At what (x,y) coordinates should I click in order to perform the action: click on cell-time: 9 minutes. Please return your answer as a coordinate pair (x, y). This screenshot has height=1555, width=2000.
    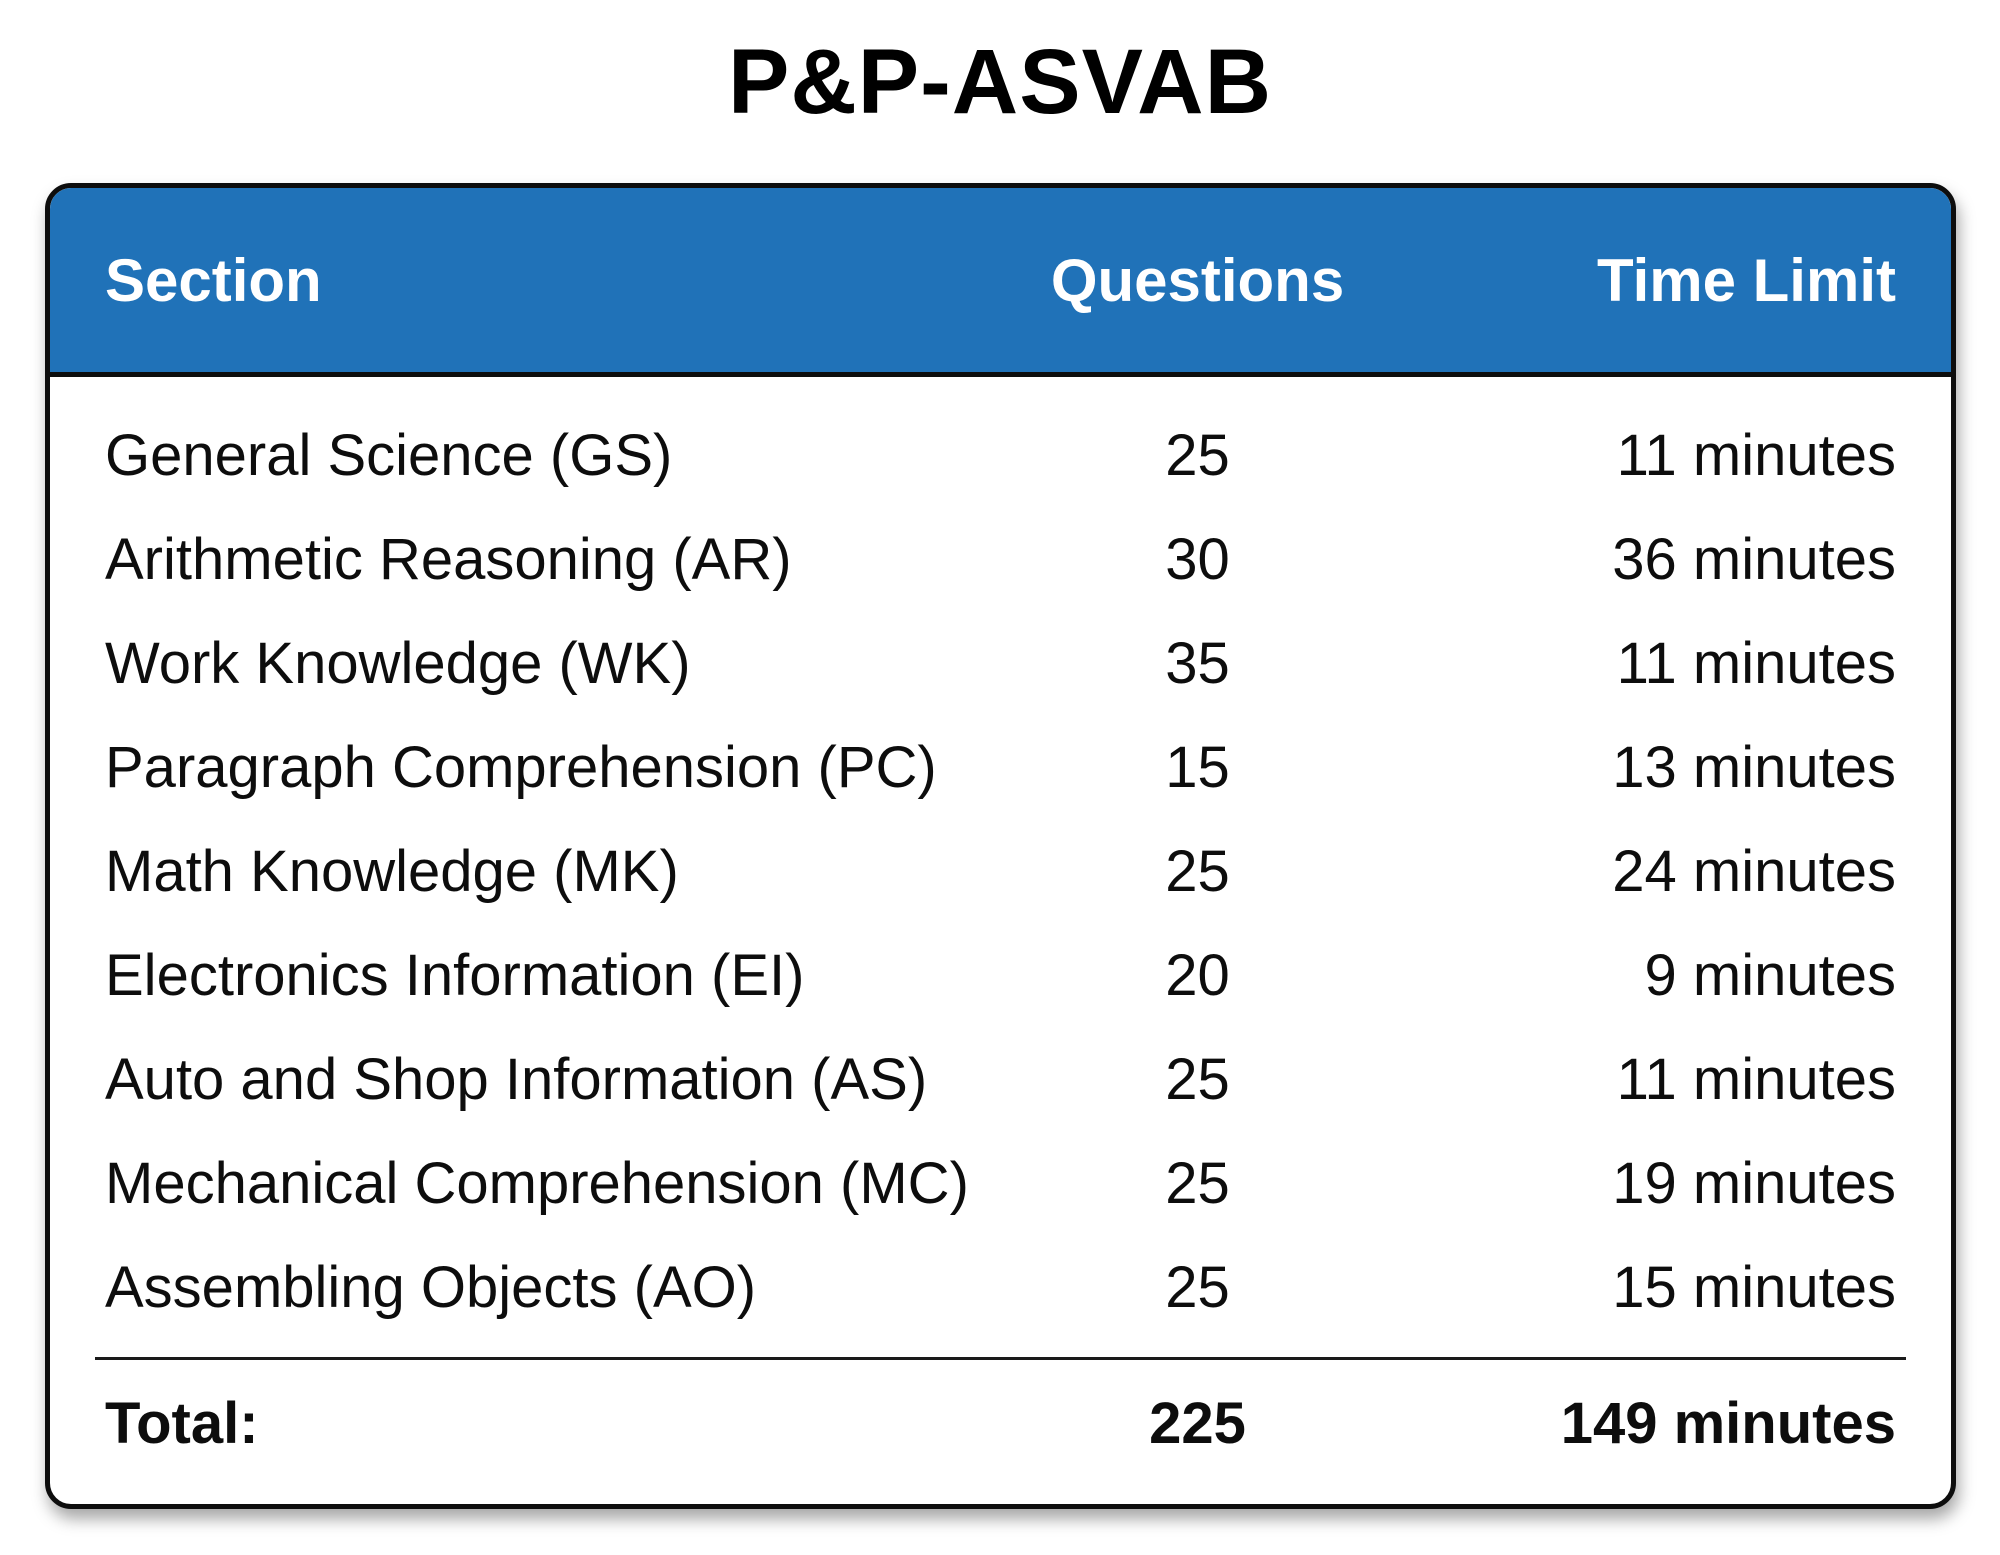
    Looking at the image, I should click on (1770, 975).